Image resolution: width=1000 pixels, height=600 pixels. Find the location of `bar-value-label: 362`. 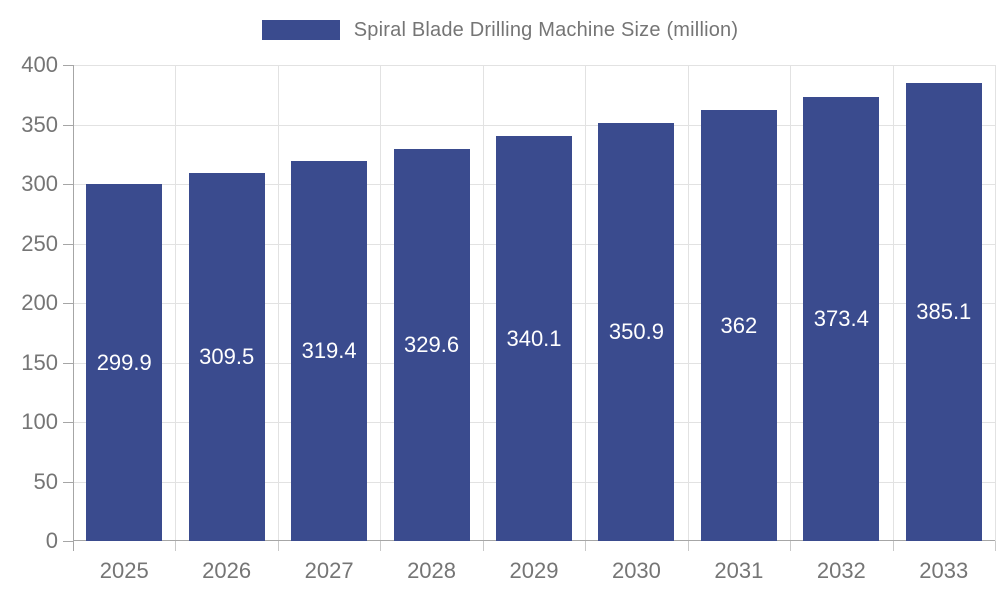

bar-value-label: 362 is located at coordinates (739, 325).